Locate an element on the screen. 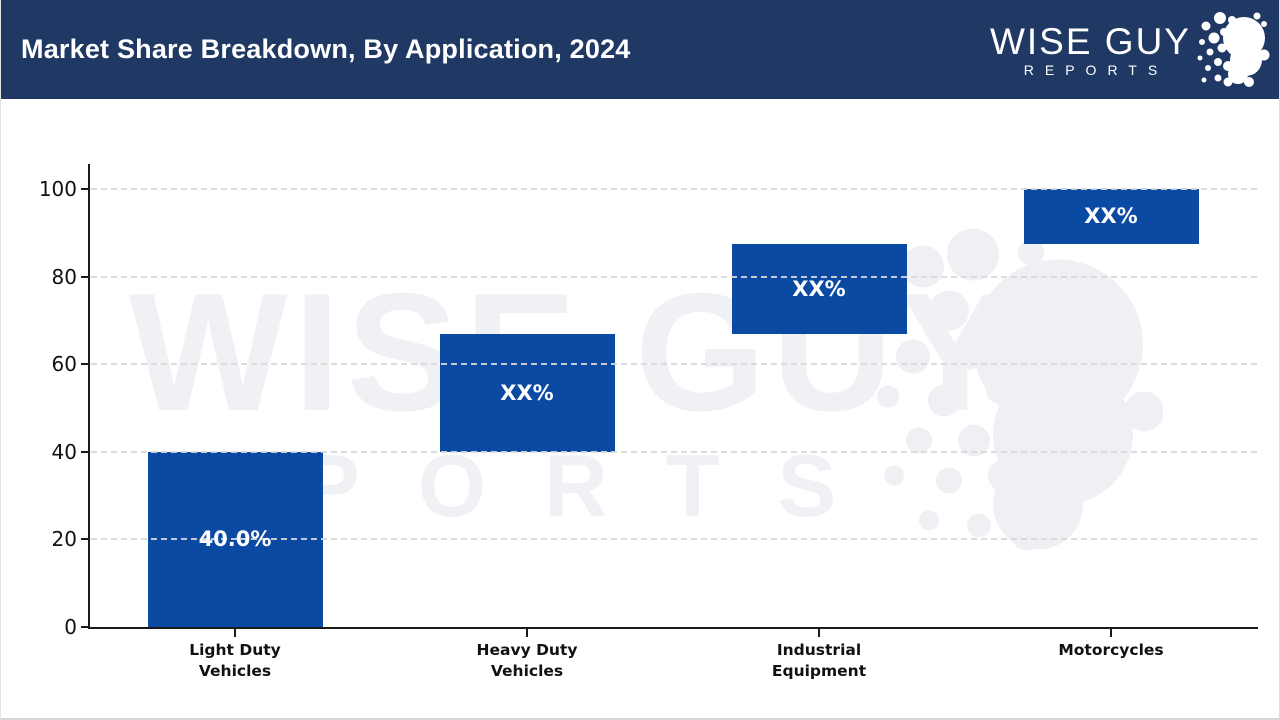 This screenshot has width=1280, height=720. x-category-label-line: Light Duty is located at coordinates (235, 650).